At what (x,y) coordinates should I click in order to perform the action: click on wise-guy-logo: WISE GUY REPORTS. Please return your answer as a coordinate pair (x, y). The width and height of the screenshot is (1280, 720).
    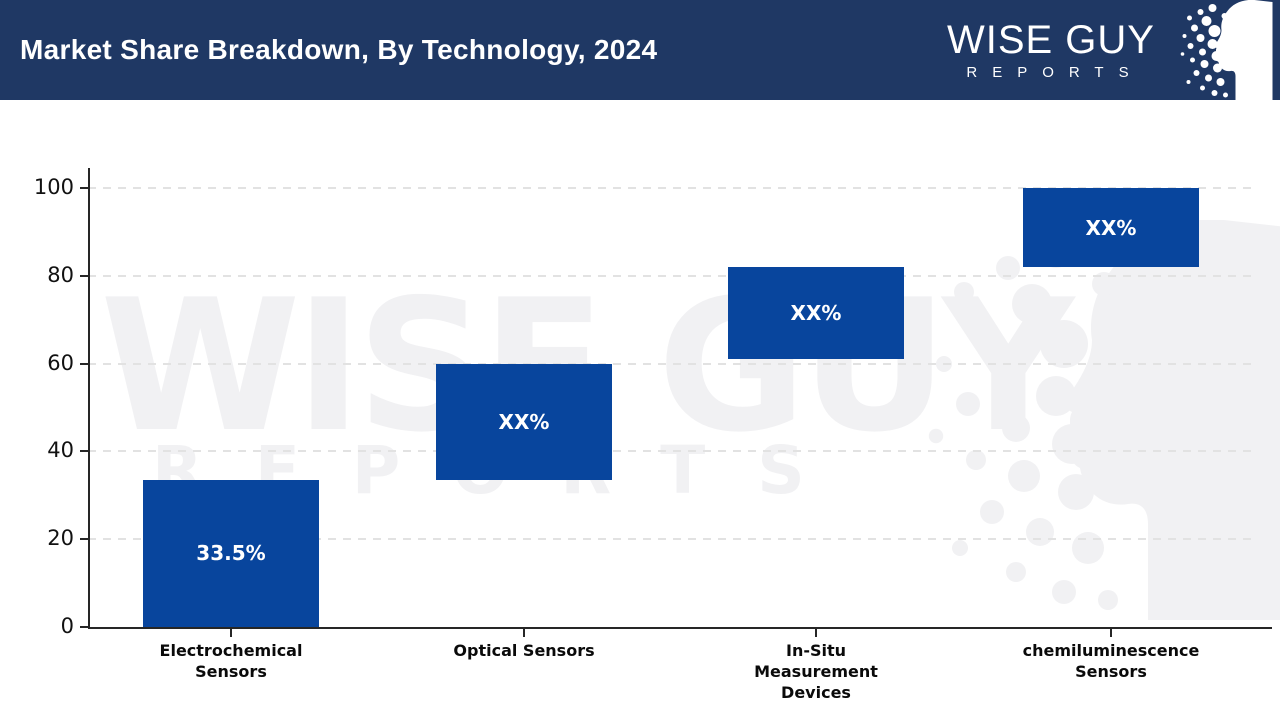
    Looking at the image, I should click on (1113, 50).